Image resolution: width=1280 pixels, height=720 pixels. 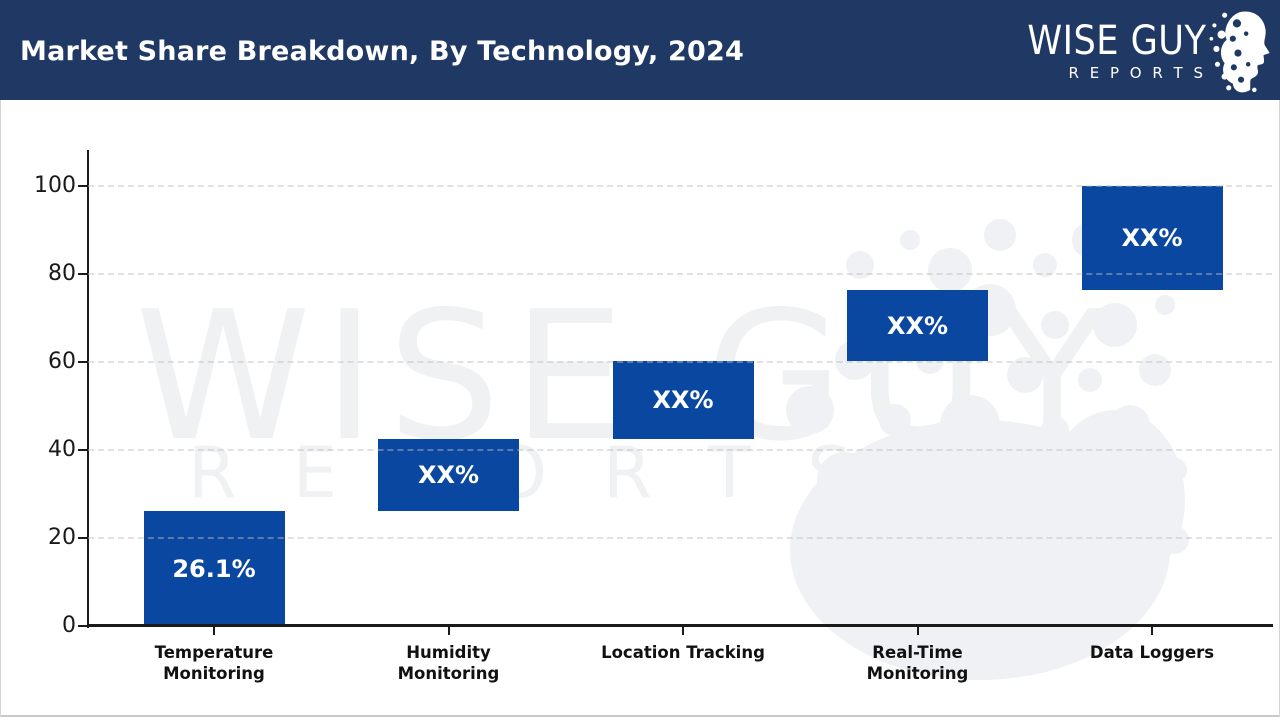 I want to click on x-category-label-line: Humidity, so click(x=448, y=652).